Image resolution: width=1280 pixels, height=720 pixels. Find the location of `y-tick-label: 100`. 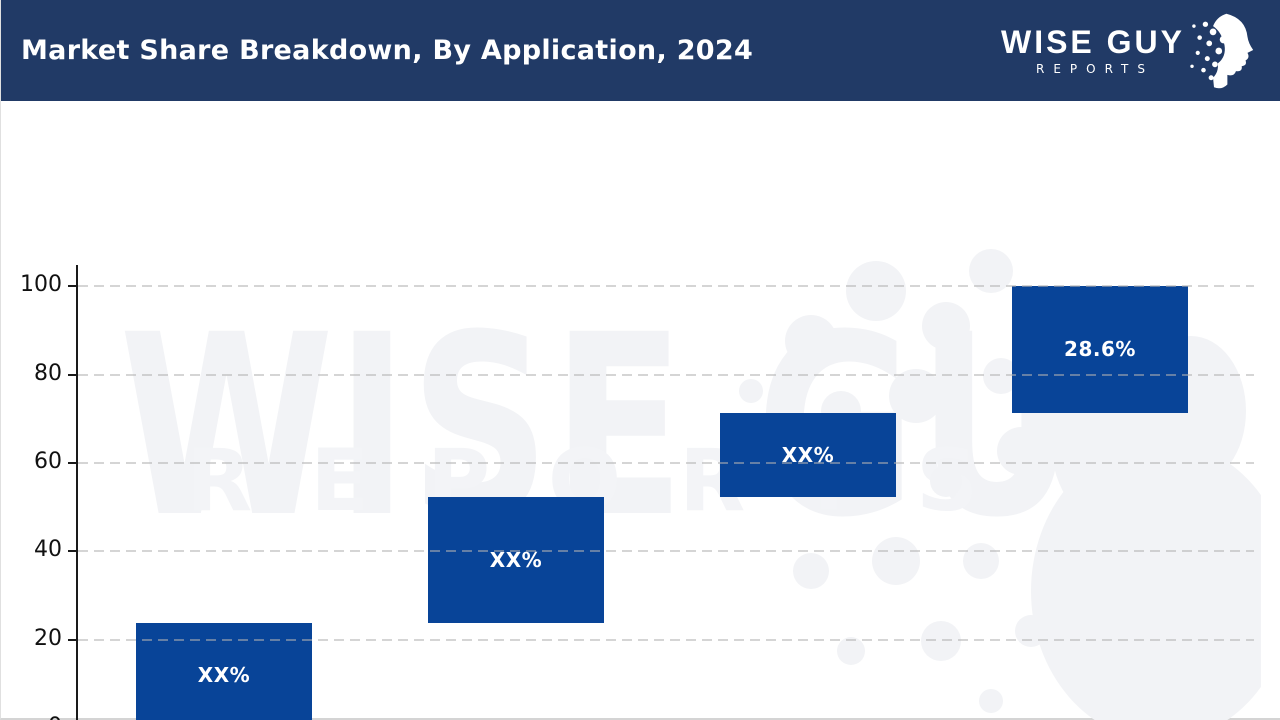

y-tick-label: 100 is located at coordinates (41, 285).